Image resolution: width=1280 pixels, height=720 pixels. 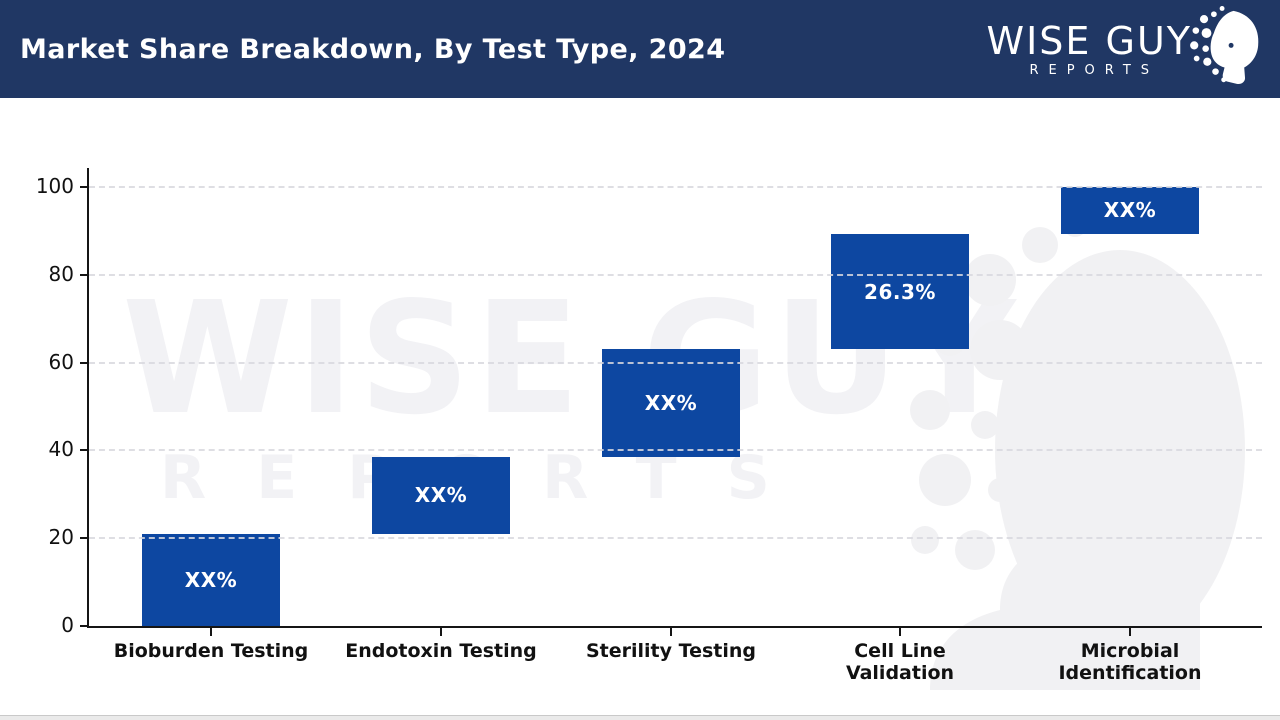 What do you see at coordinates (1227, 49) in the screenshot?
I see `brand-head-icon` at bounding box center [1227, 49].